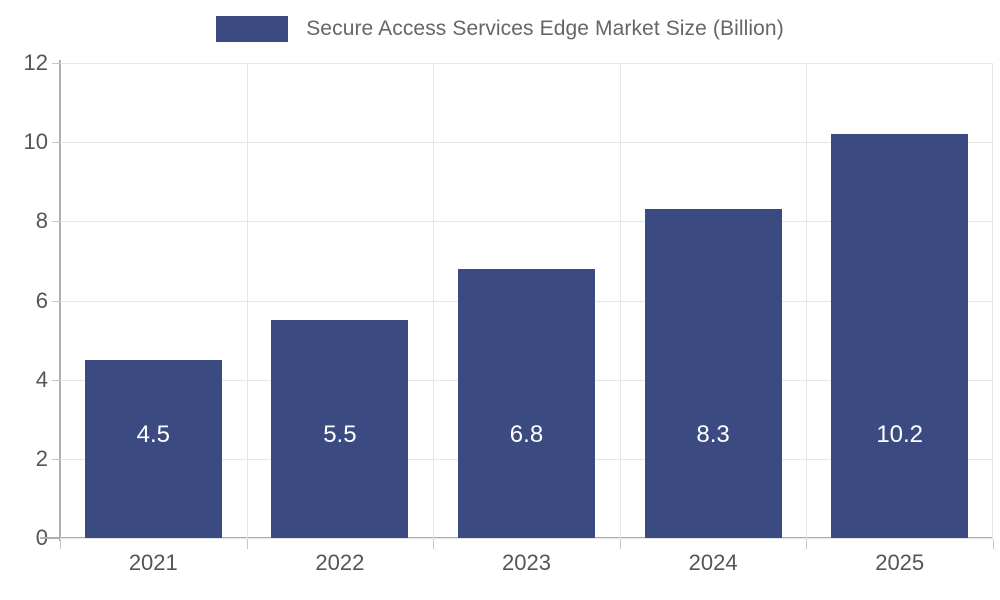  I want to click on bar-2025: 10.2, so click(900, 336).